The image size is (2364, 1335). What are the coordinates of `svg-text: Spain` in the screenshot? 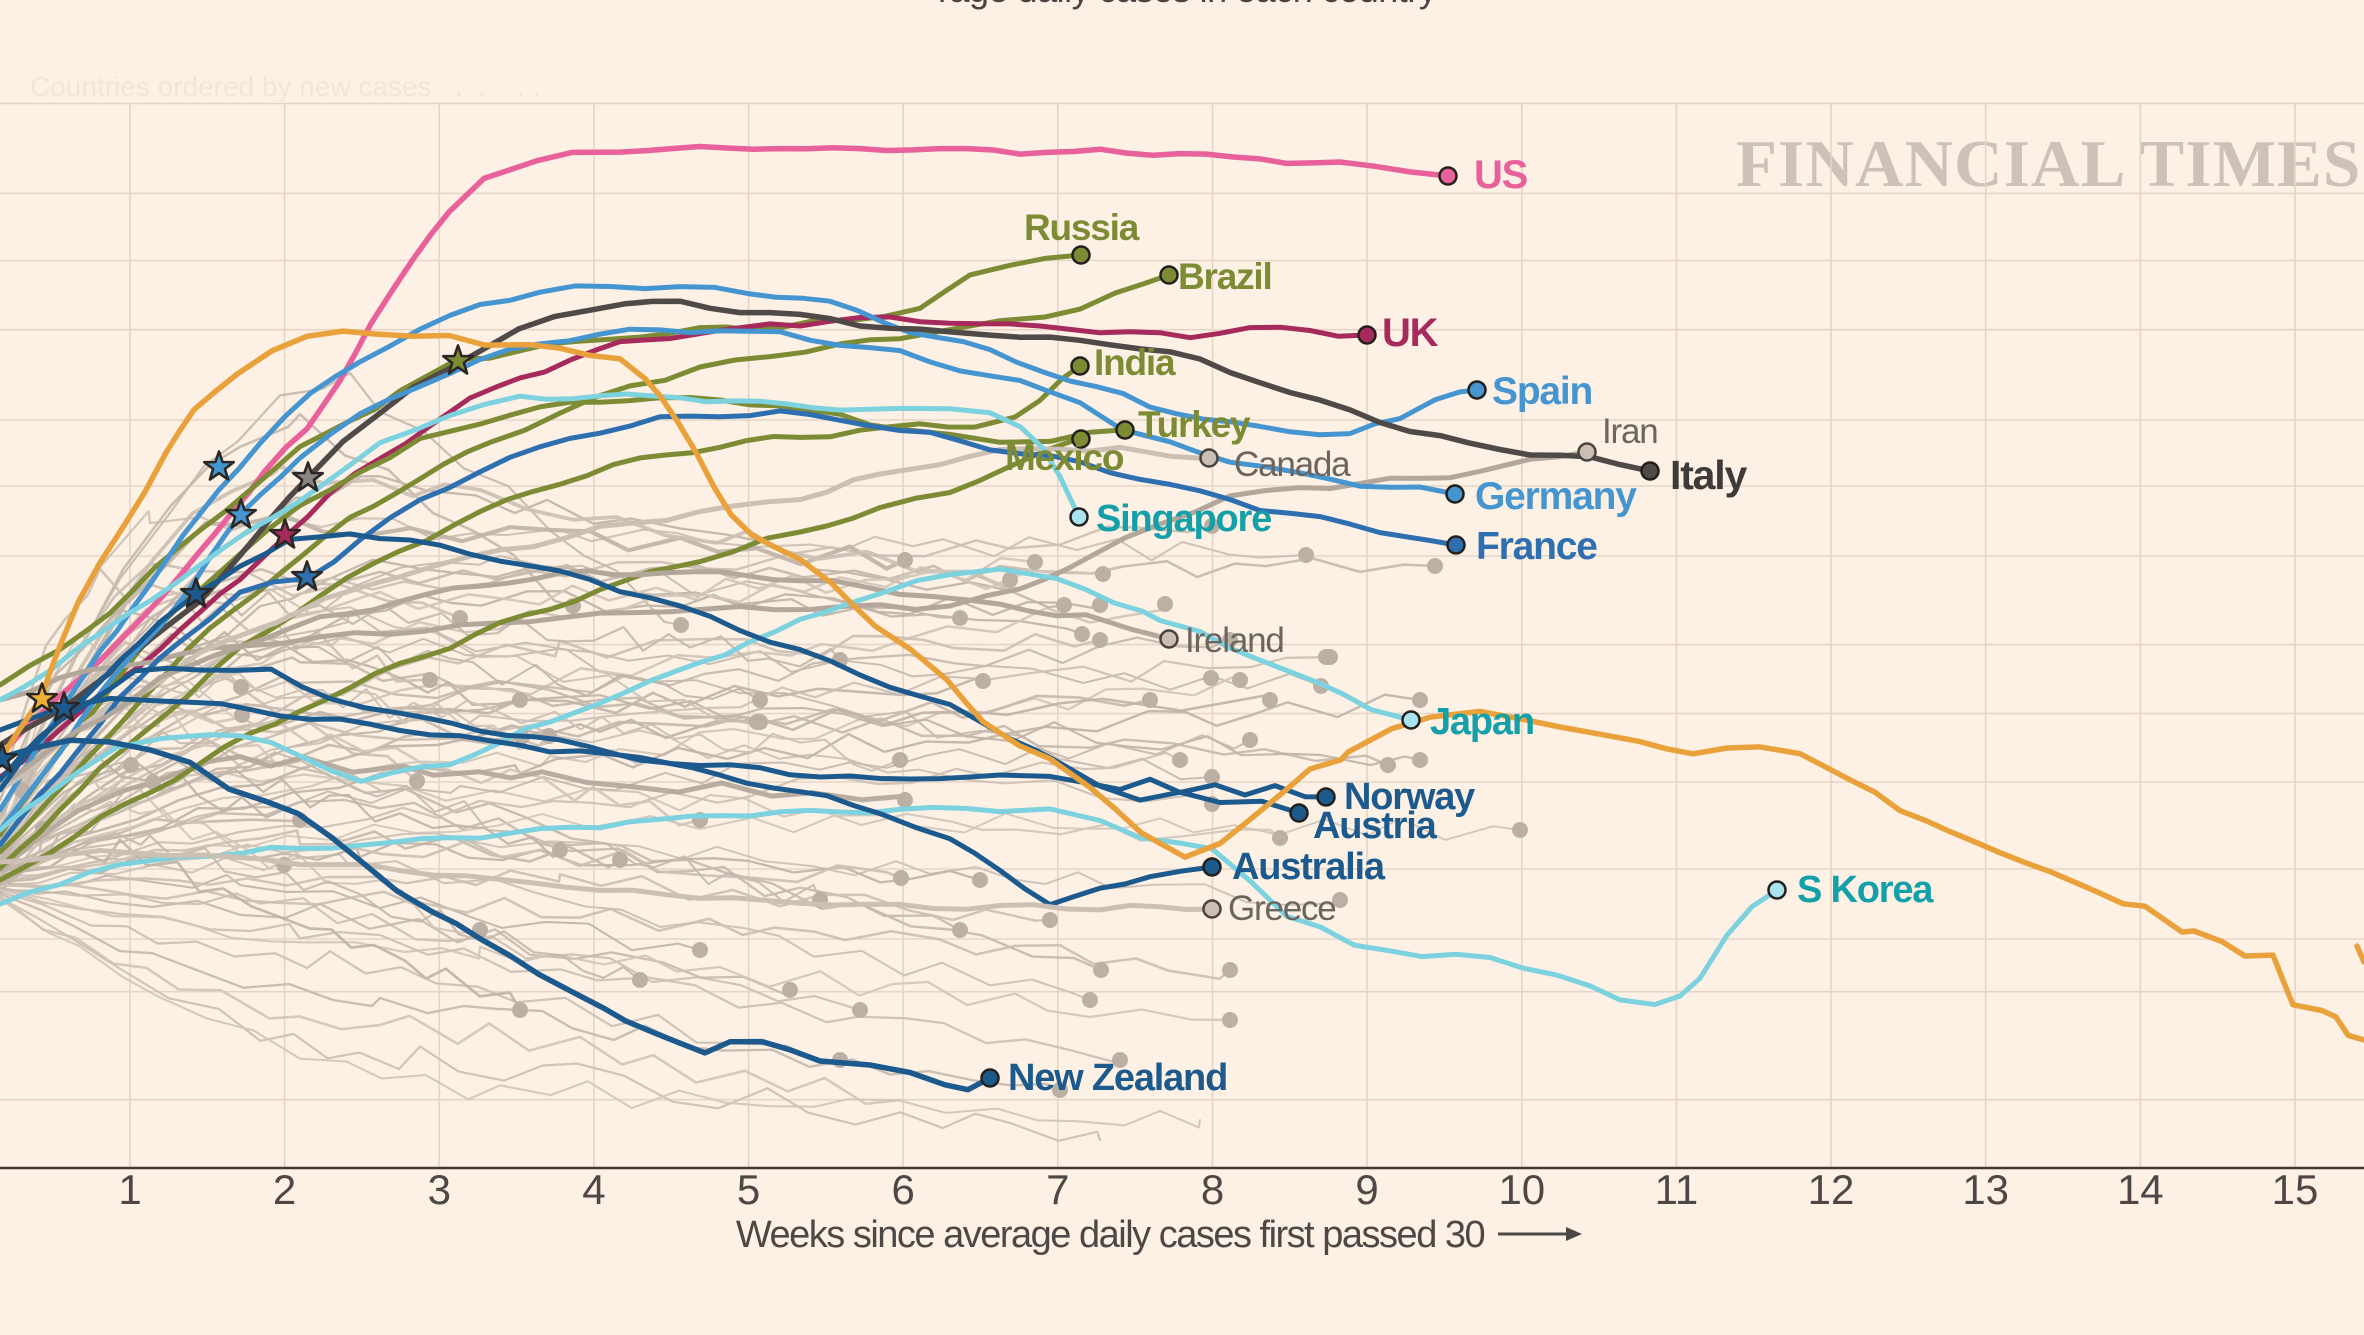 It's located at (1542, 391).